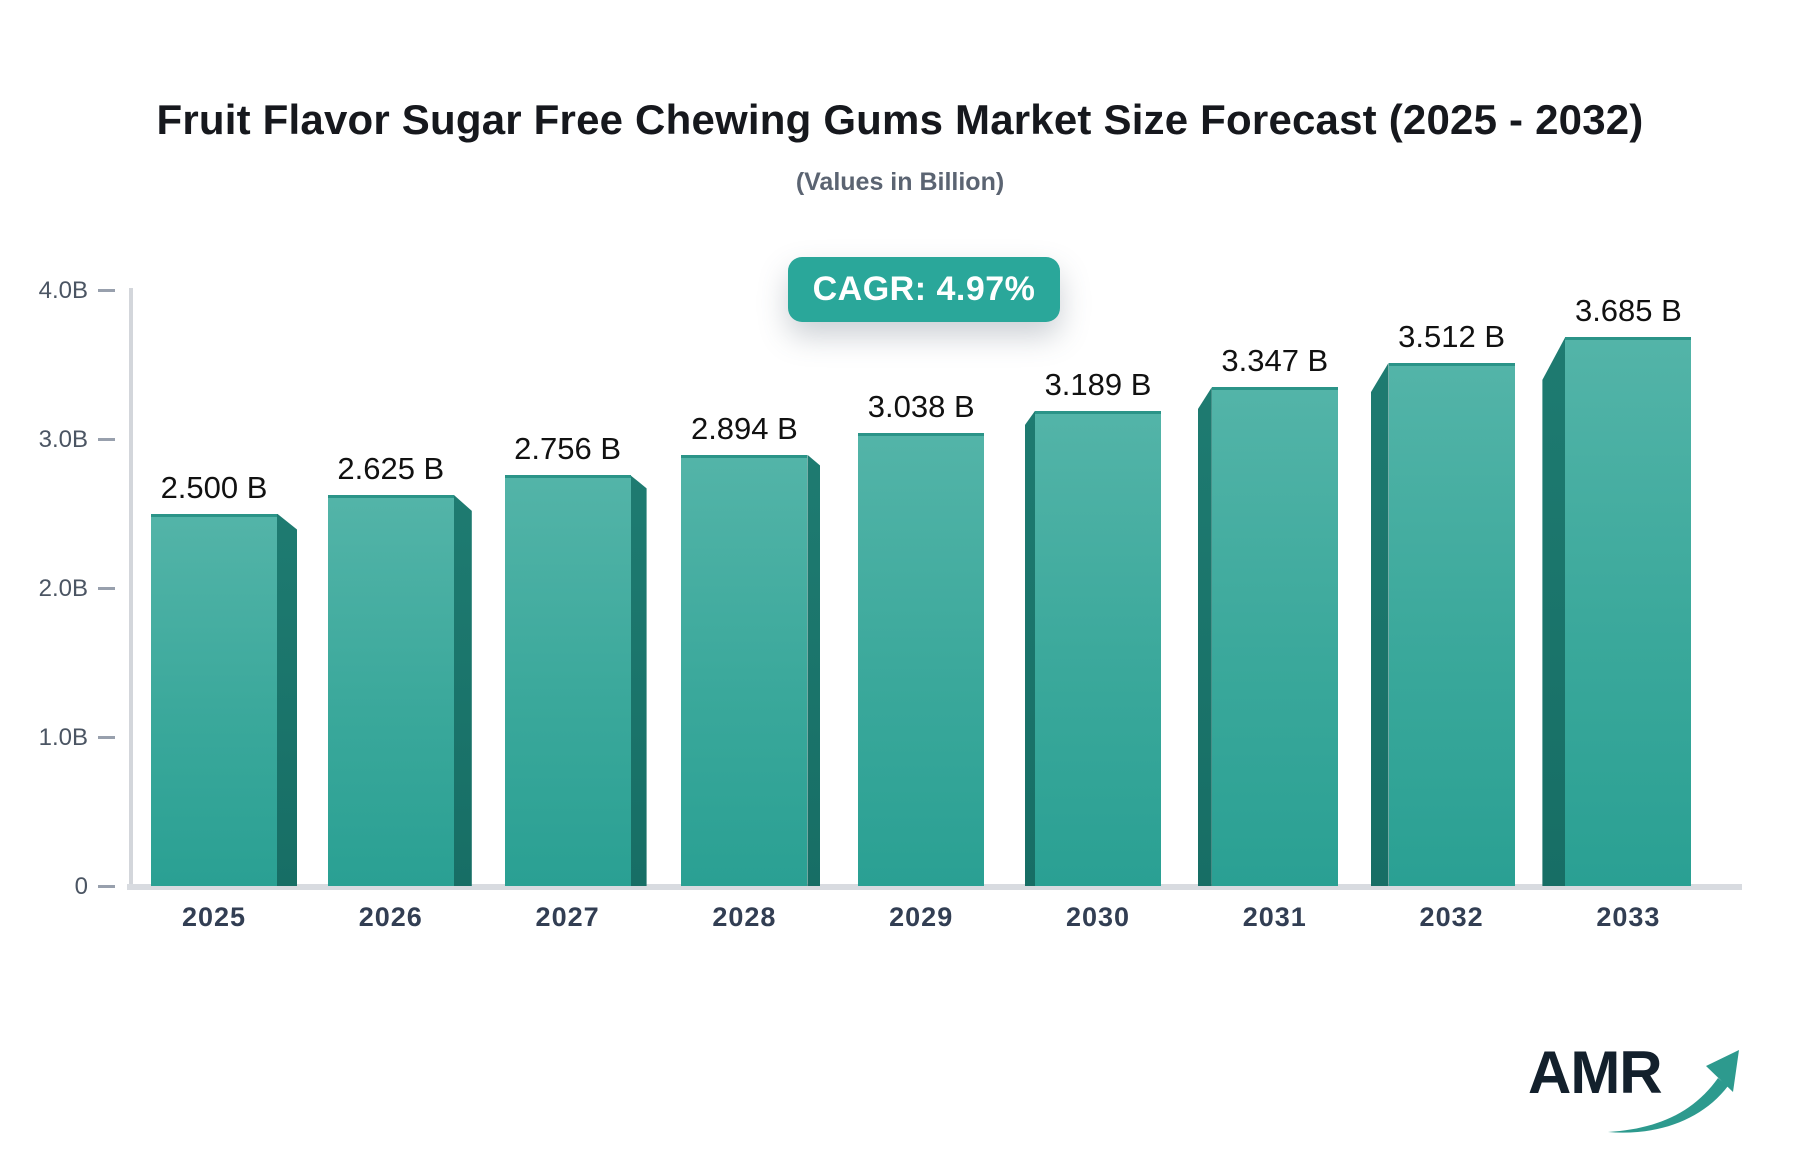 This screenshot has width=1800, height=1156. I want to click on amr-logo: AMR, so click(1643, 1081).